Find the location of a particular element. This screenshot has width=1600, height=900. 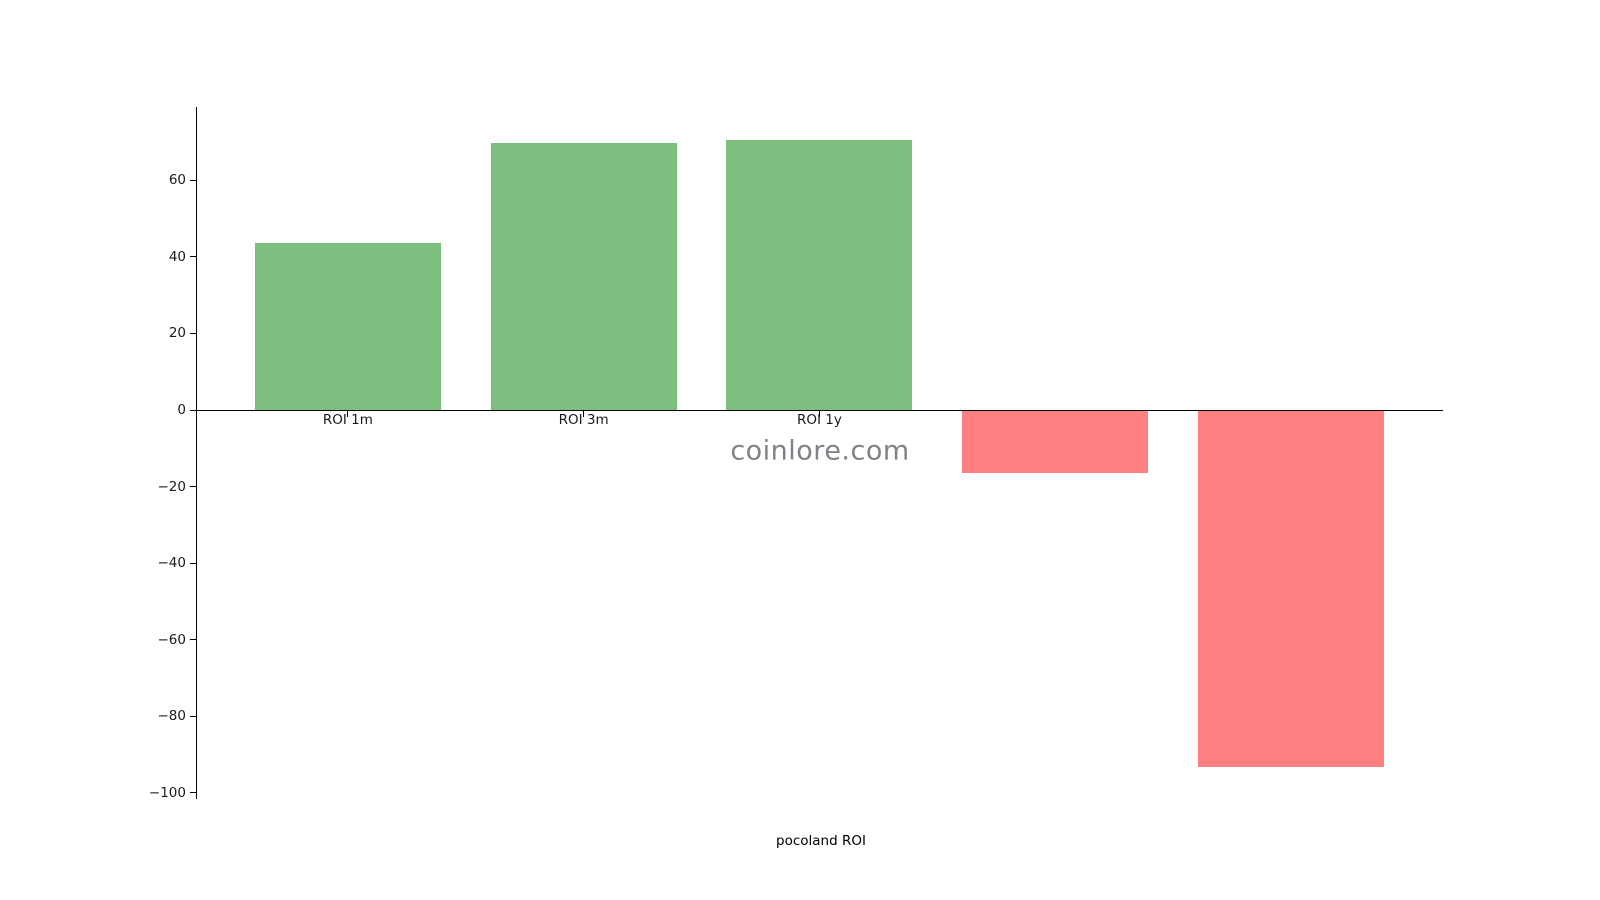

x-tick-roi-1y is located at coordinates (819, 413).